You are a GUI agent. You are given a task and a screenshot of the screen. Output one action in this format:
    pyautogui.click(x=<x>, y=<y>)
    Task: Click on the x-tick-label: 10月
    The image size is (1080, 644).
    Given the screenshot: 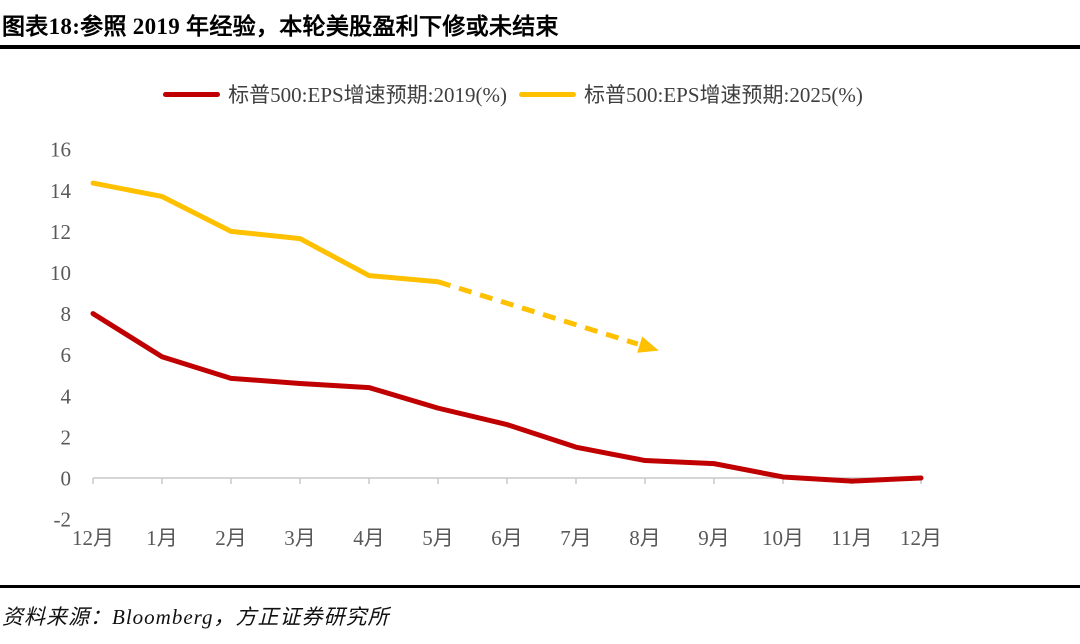 What is the action you would take?
    pyautogui.click(x=783, y=538)
    